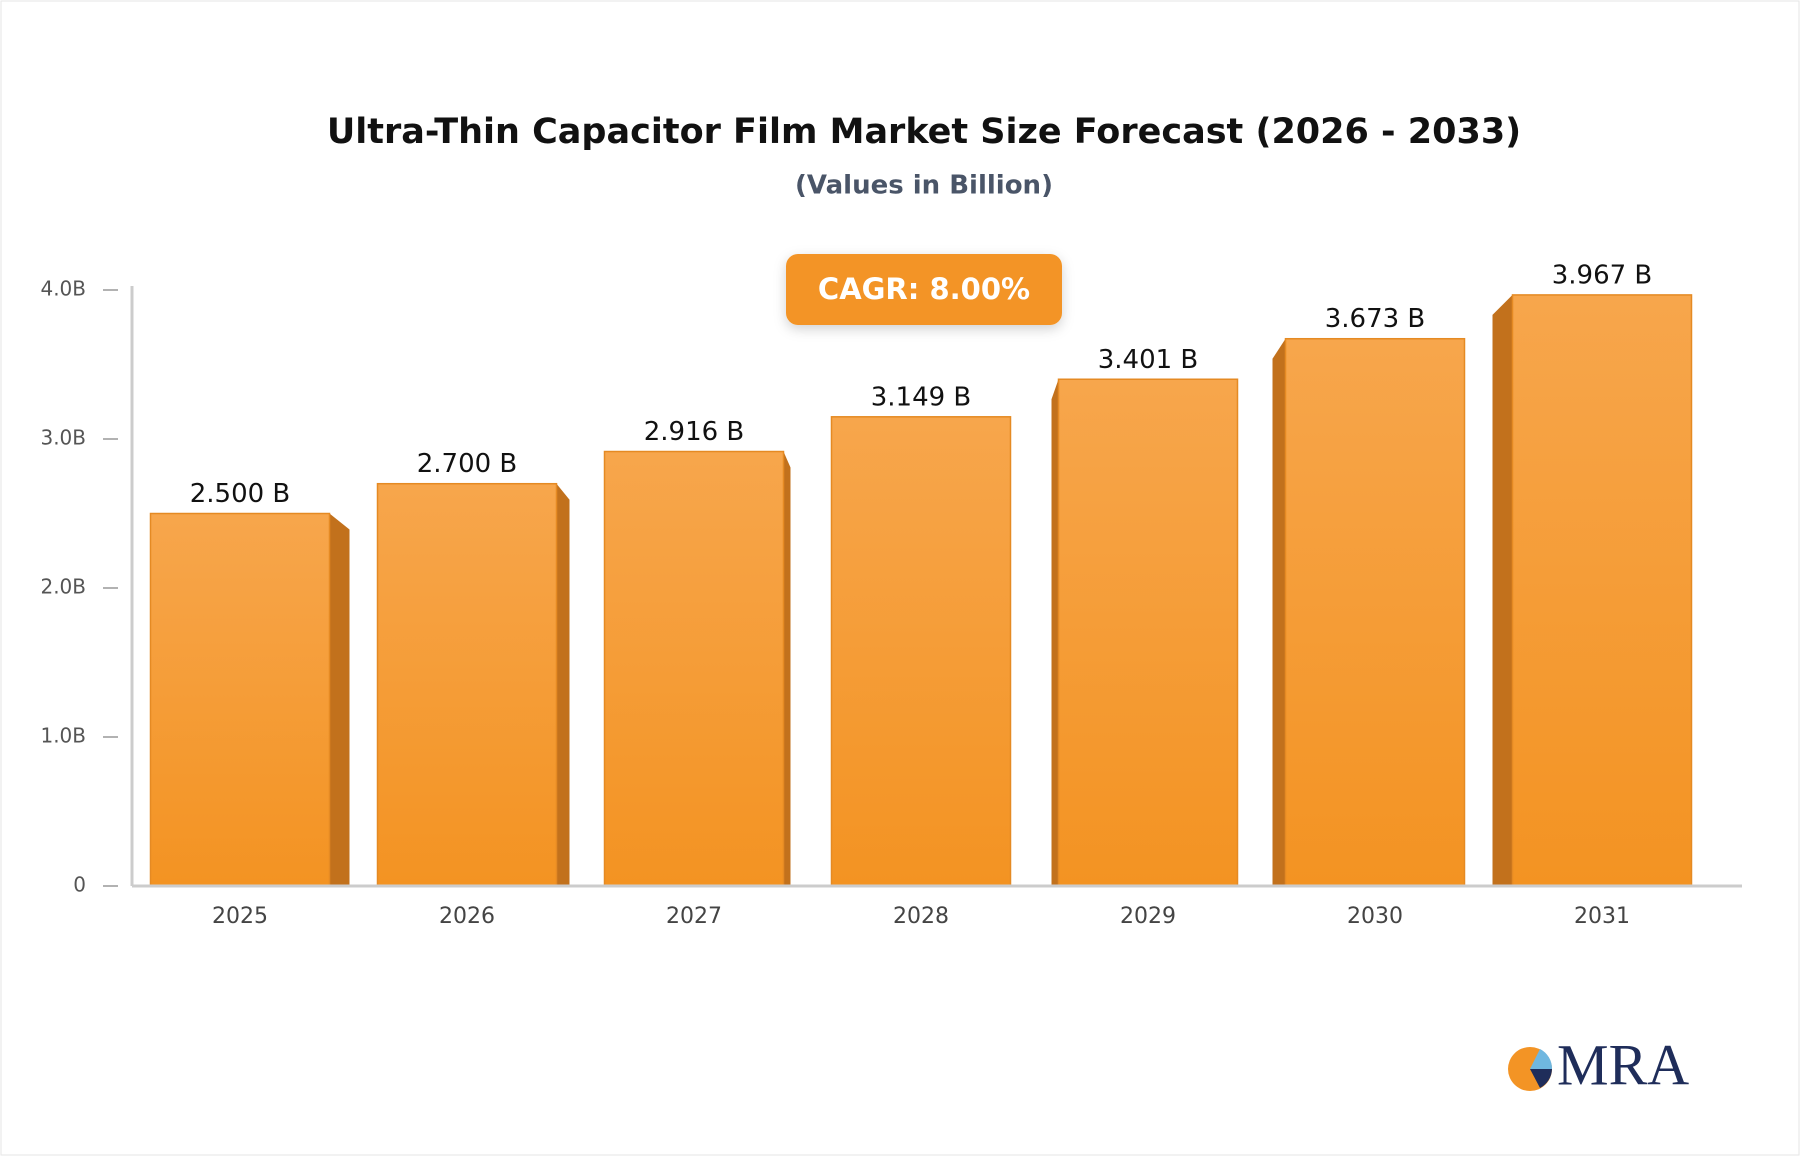 Image resolution: width=1800 pixels, height=1156 pixels. What do you see at coordinates (1602, 275) in the screenshot?
I see `value-label: 3.967 B` at bounding box center [1602, 275].